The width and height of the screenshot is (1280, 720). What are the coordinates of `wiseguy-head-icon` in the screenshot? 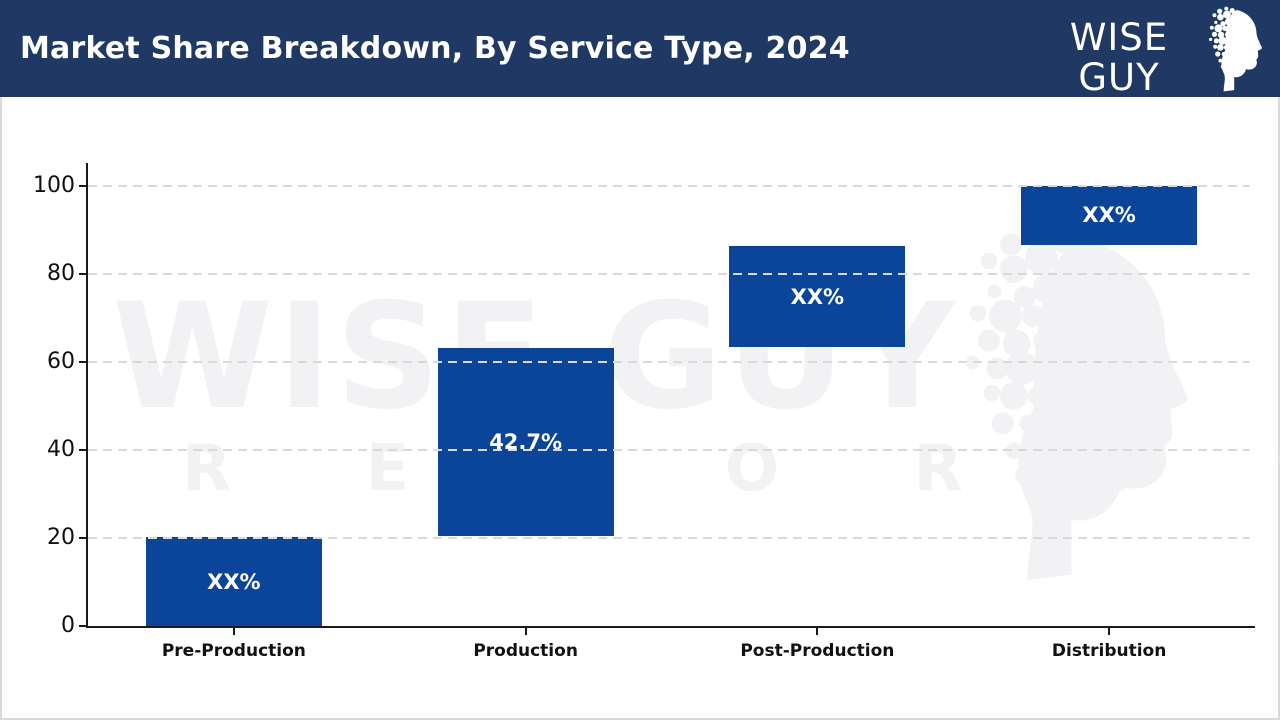 It's located at (1235, 49).